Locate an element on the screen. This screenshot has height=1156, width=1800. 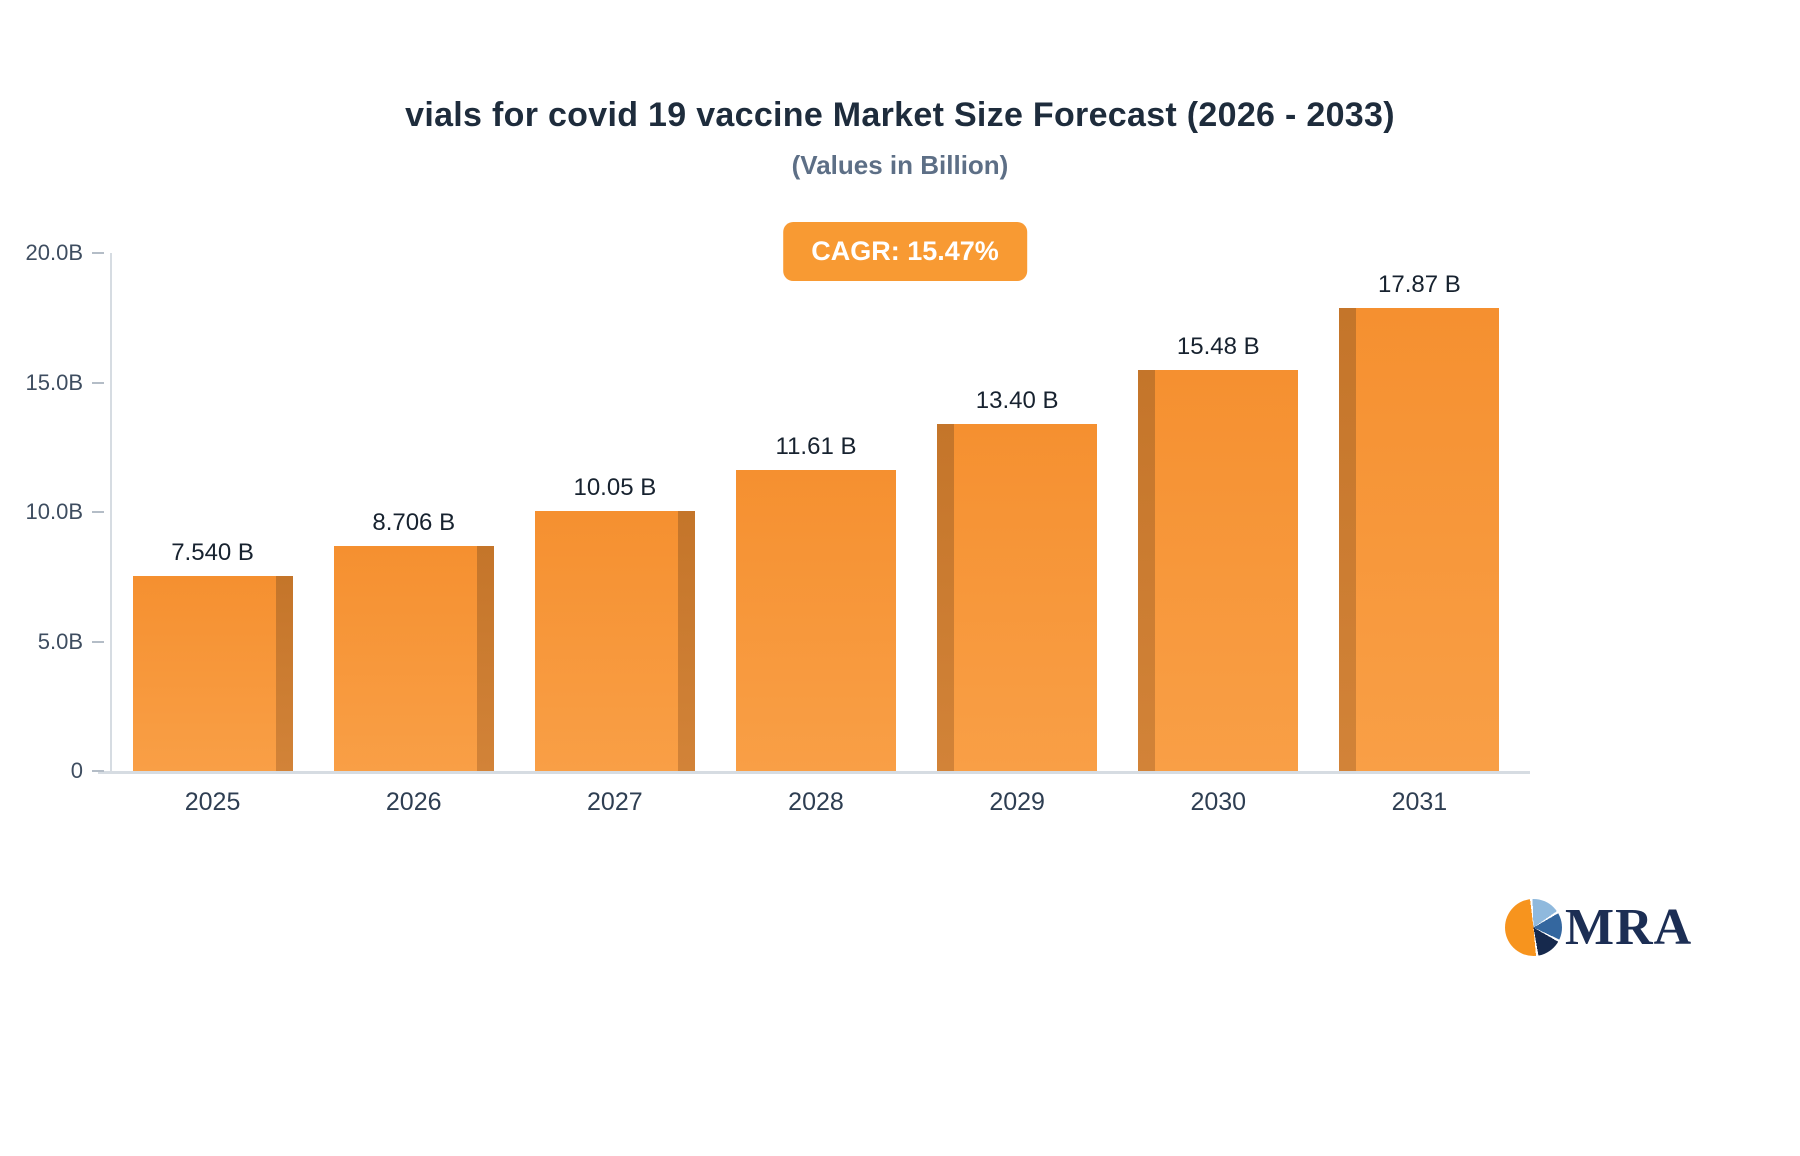
bar-value-label: 13.40 B is located at coordinates (1017, 400).